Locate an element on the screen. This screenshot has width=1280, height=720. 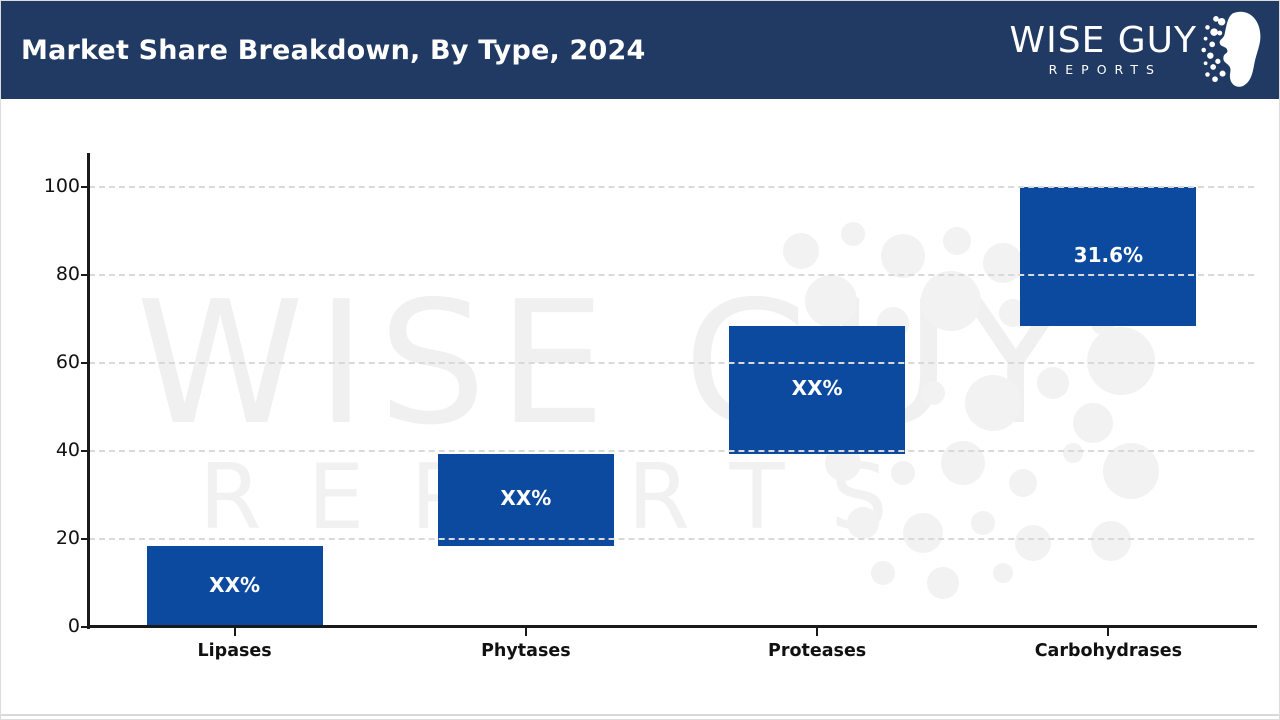
bar-phytases is located at coordinates (525, 500).